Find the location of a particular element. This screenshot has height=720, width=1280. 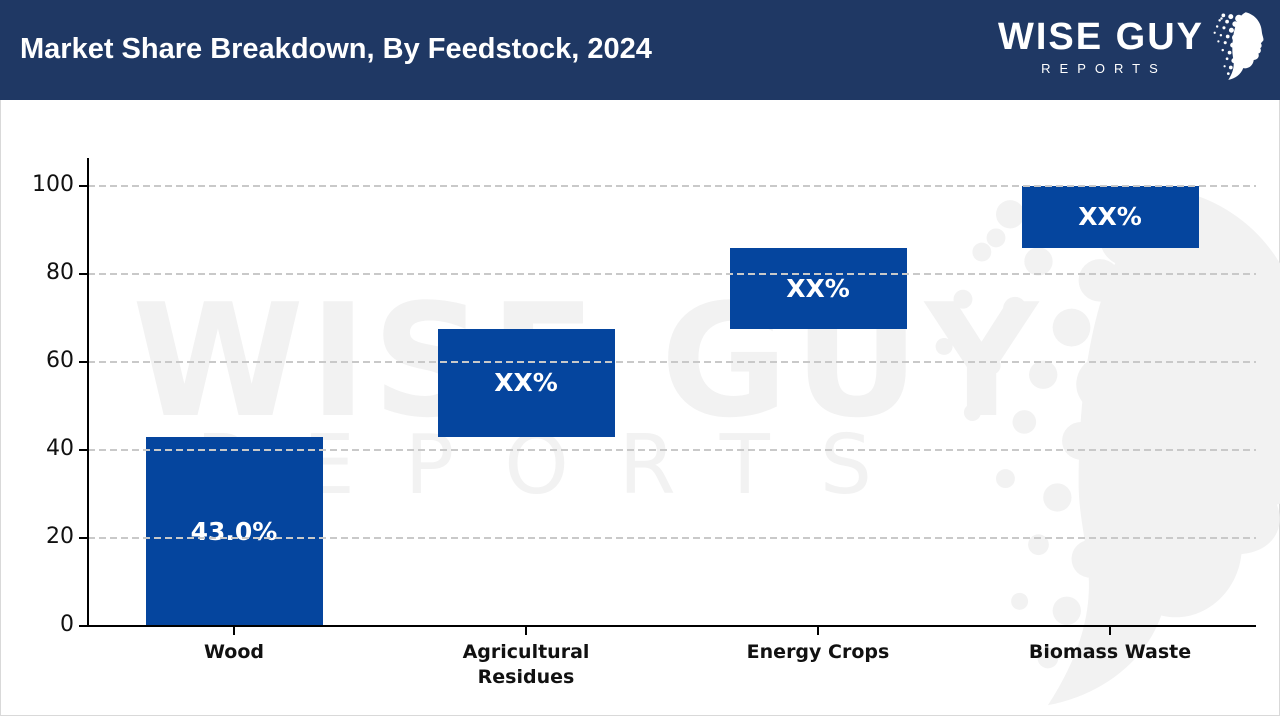

wiseguy-logo: WISE GUY REPORTS is located at coordinates (1133, 47).